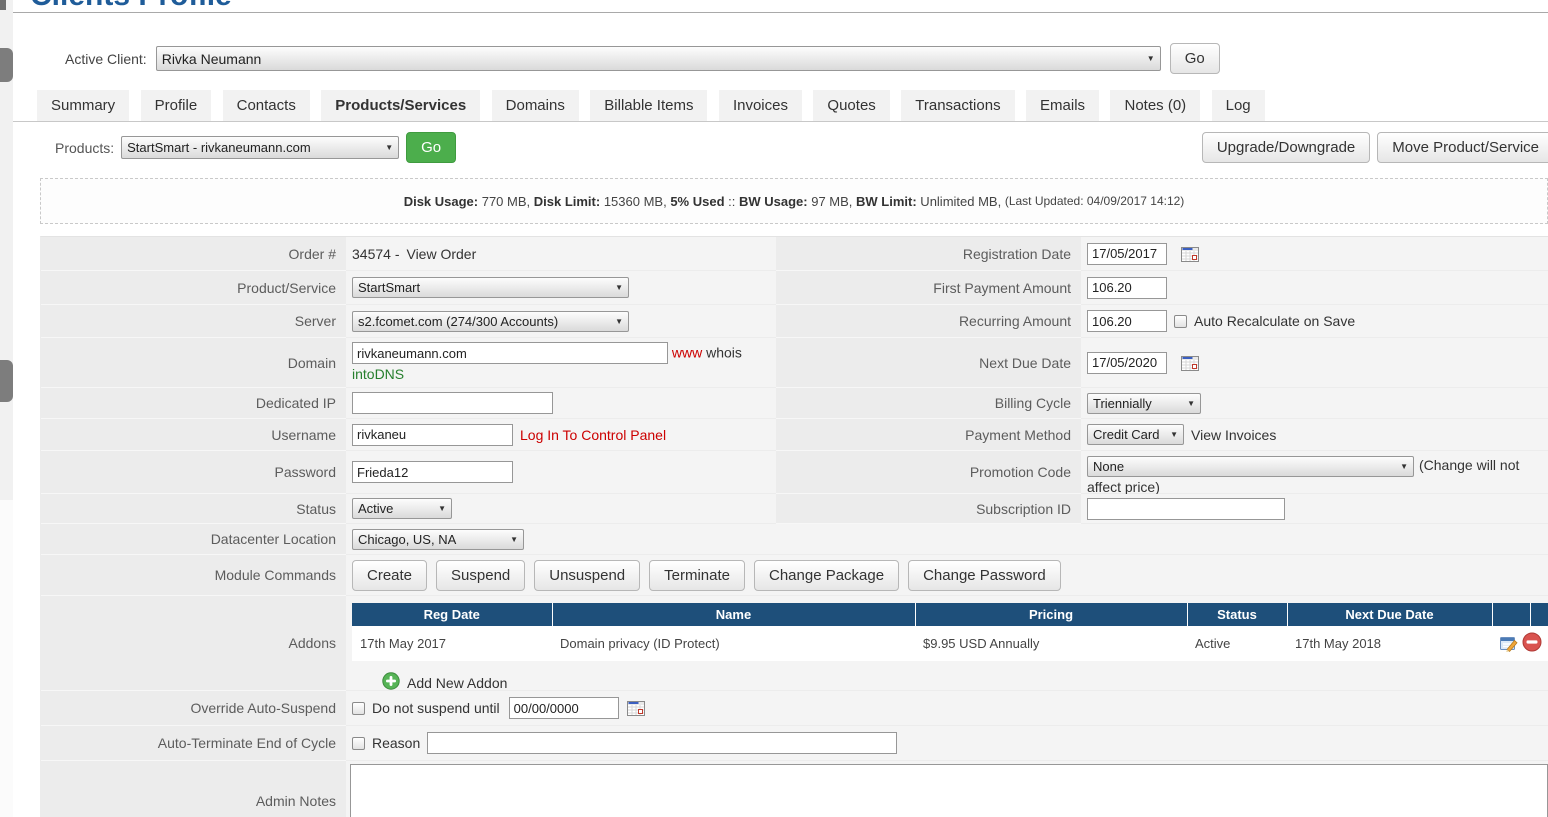  What do you see at coordinates (1538, 614) in the screenshot?
I see `col-delete` at bounding box center [1538, 614].